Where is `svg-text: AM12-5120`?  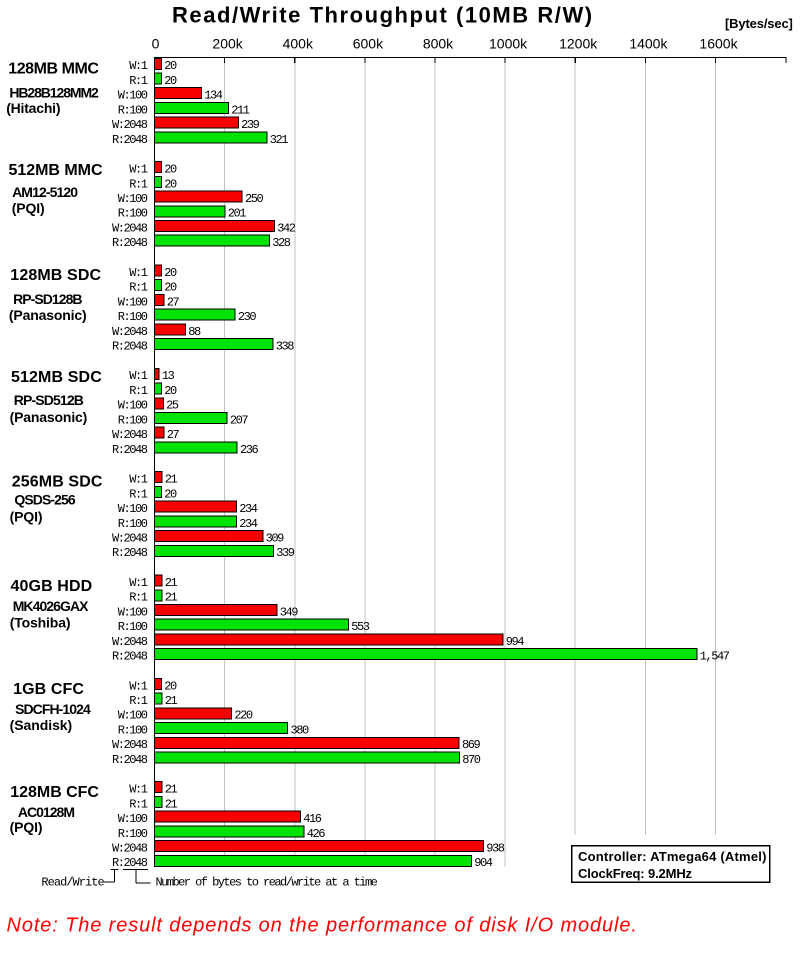
svg-text: AM12-5120 is located at coordinates (45, 192).